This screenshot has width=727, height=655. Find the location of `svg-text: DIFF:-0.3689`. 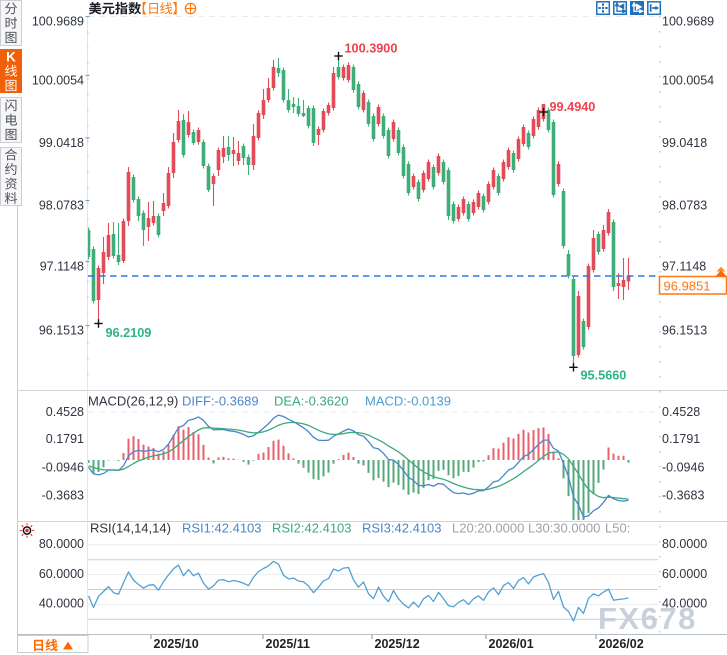

svg-text: DIFF:-0.3689 is located at coordinates (220, 401).